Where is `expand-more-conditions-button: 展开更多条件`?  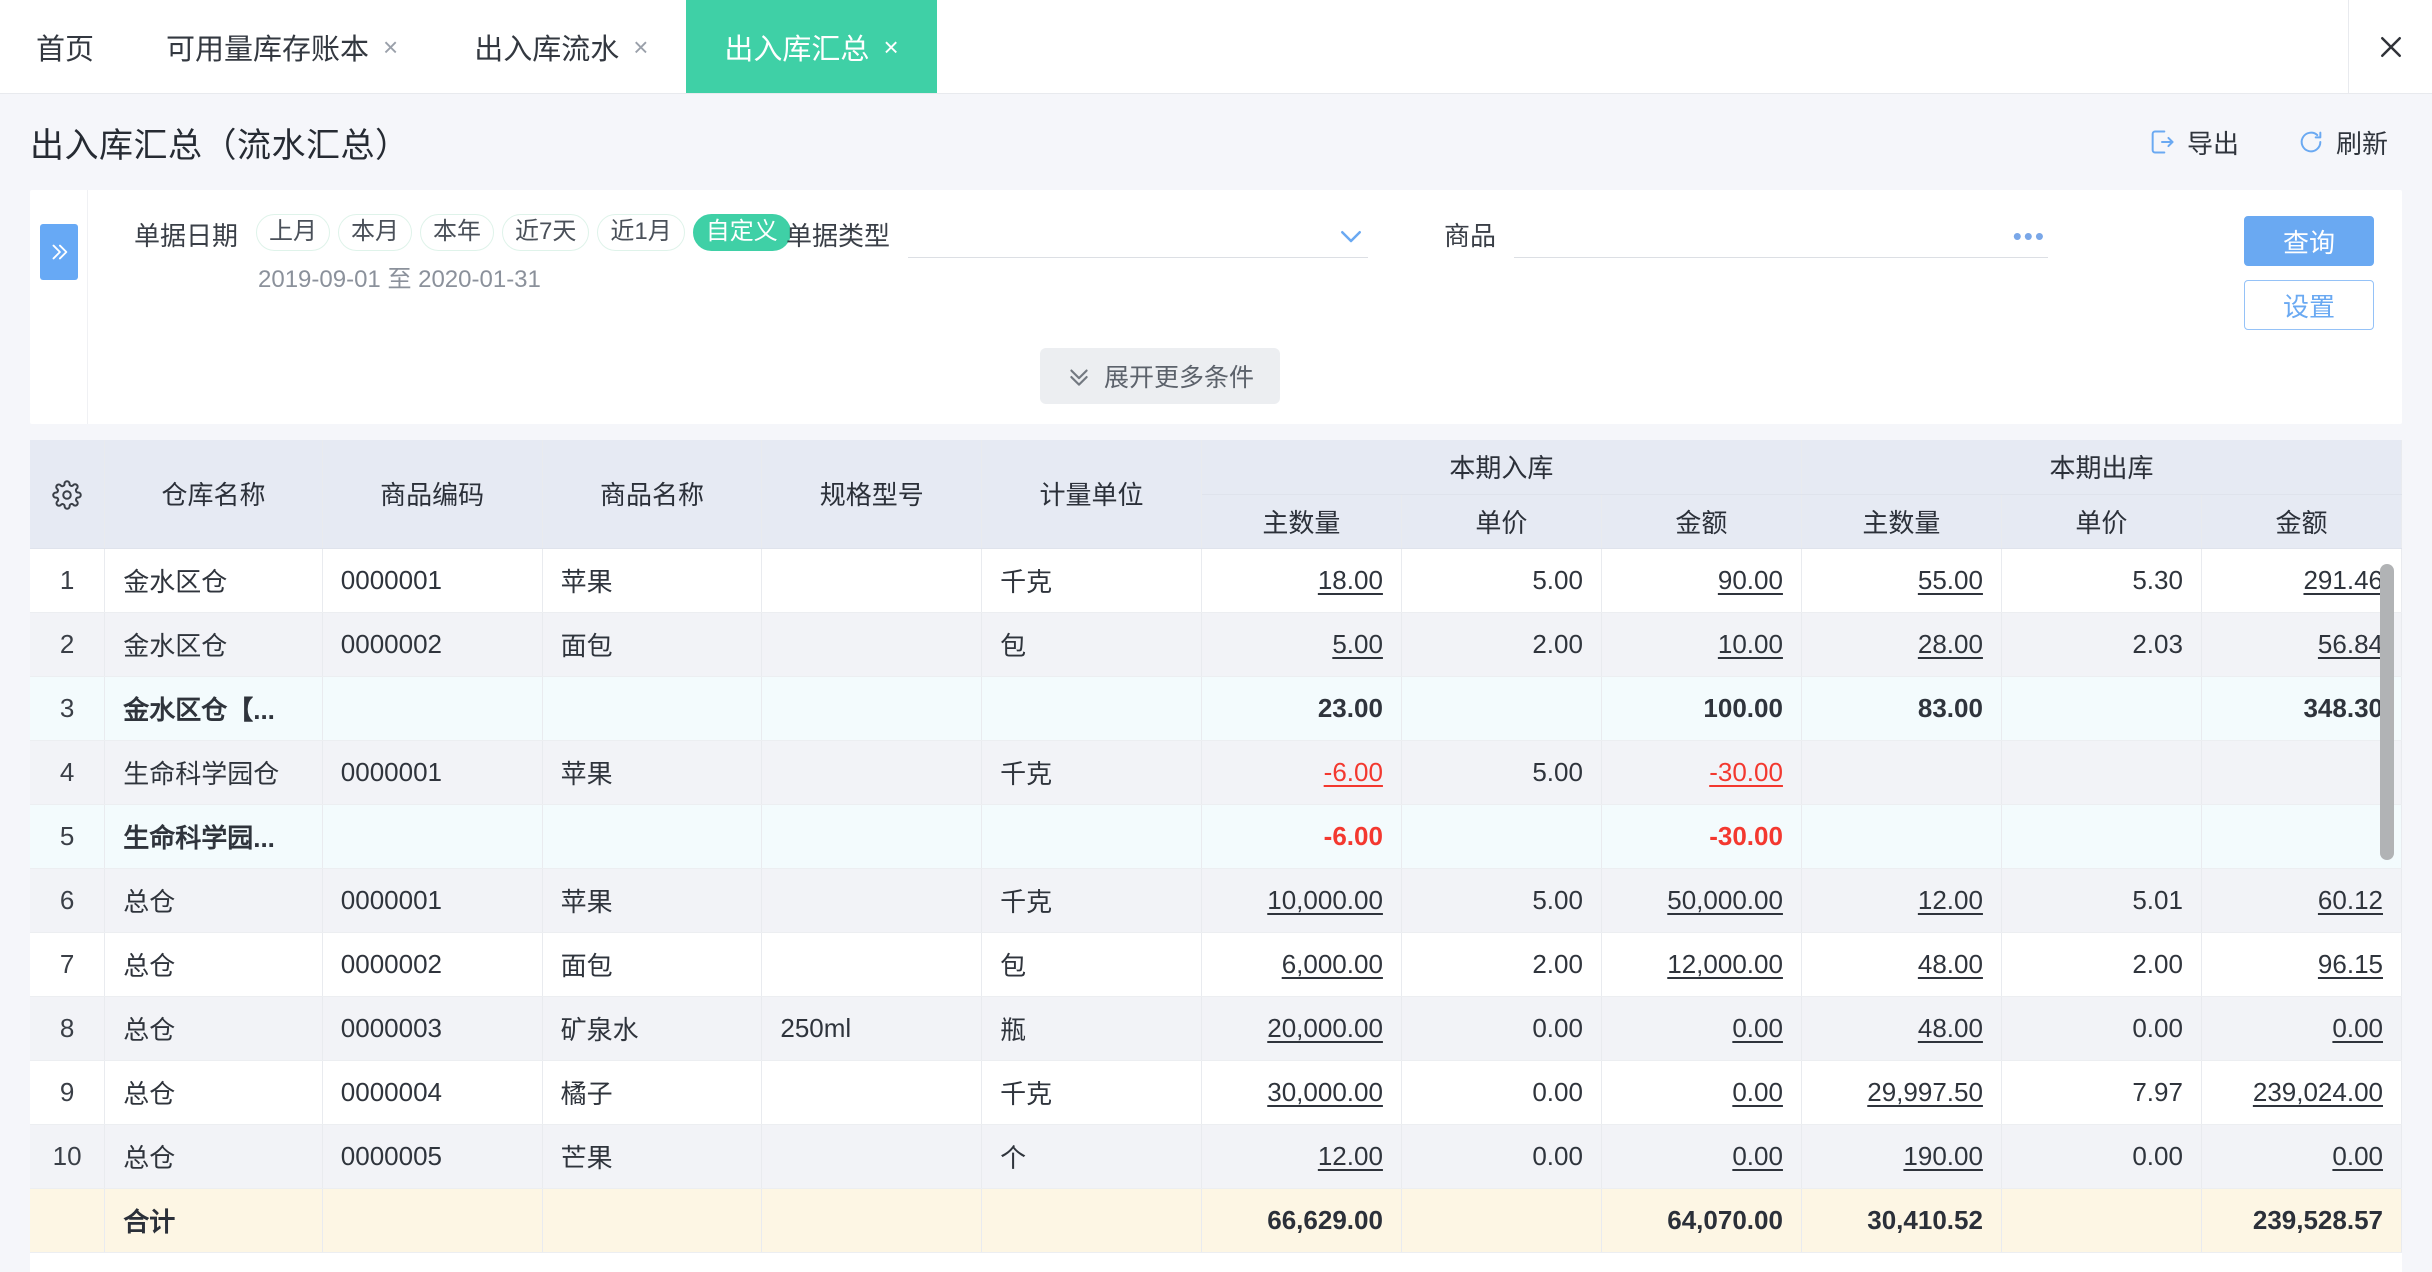 expand-more-conditions-button: 展开更多条件 is located at coordinates (1159, 376).